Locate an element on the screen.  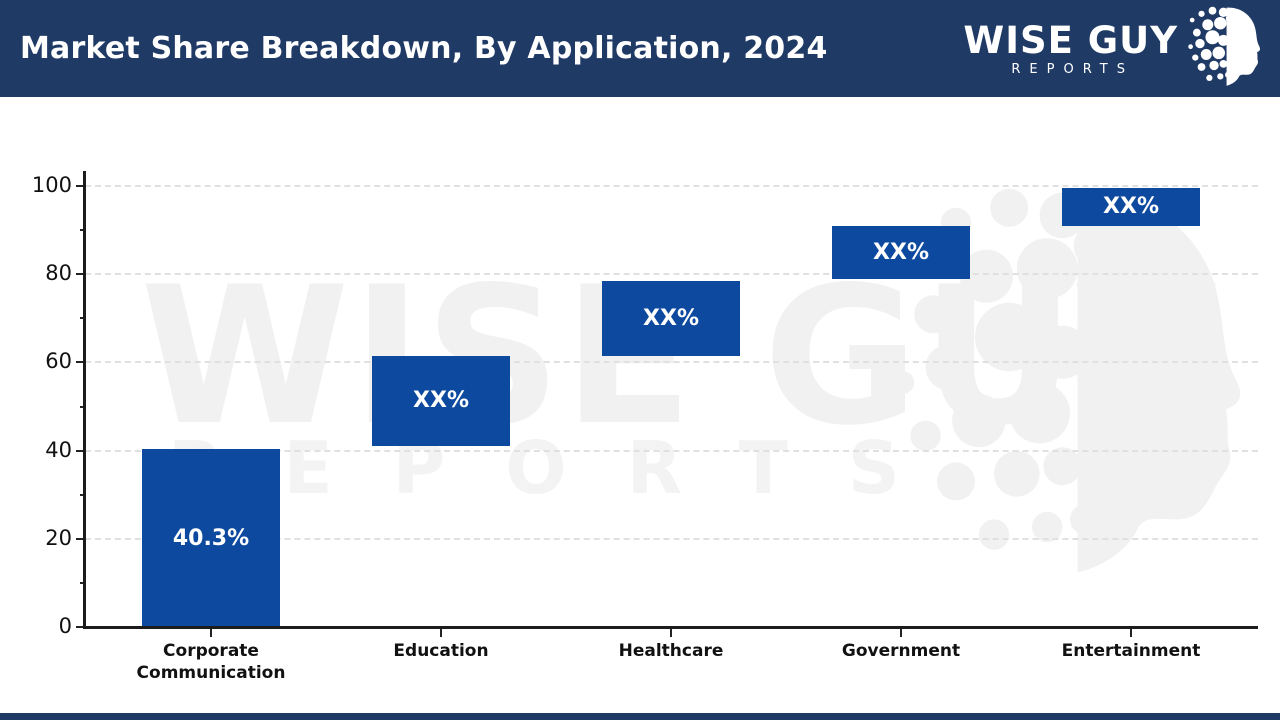
bar-value-label: 40.3% is located at coordinates (211, 538).